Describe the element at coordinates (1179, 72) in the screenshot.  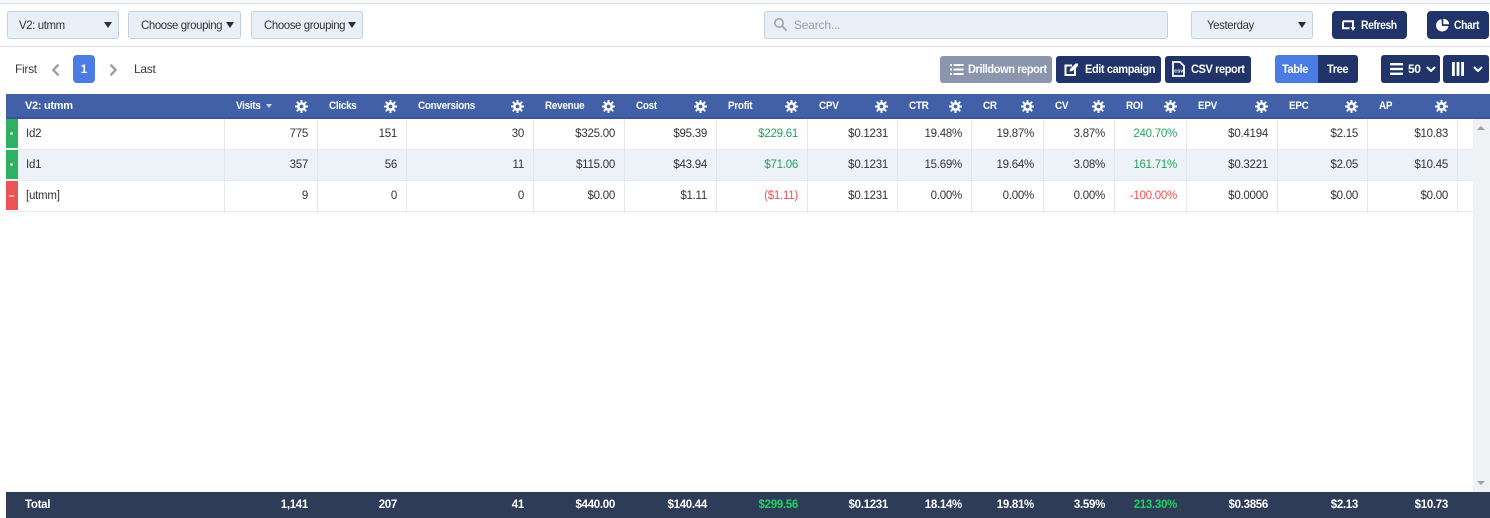
I see `svg-text: csv` at that location.